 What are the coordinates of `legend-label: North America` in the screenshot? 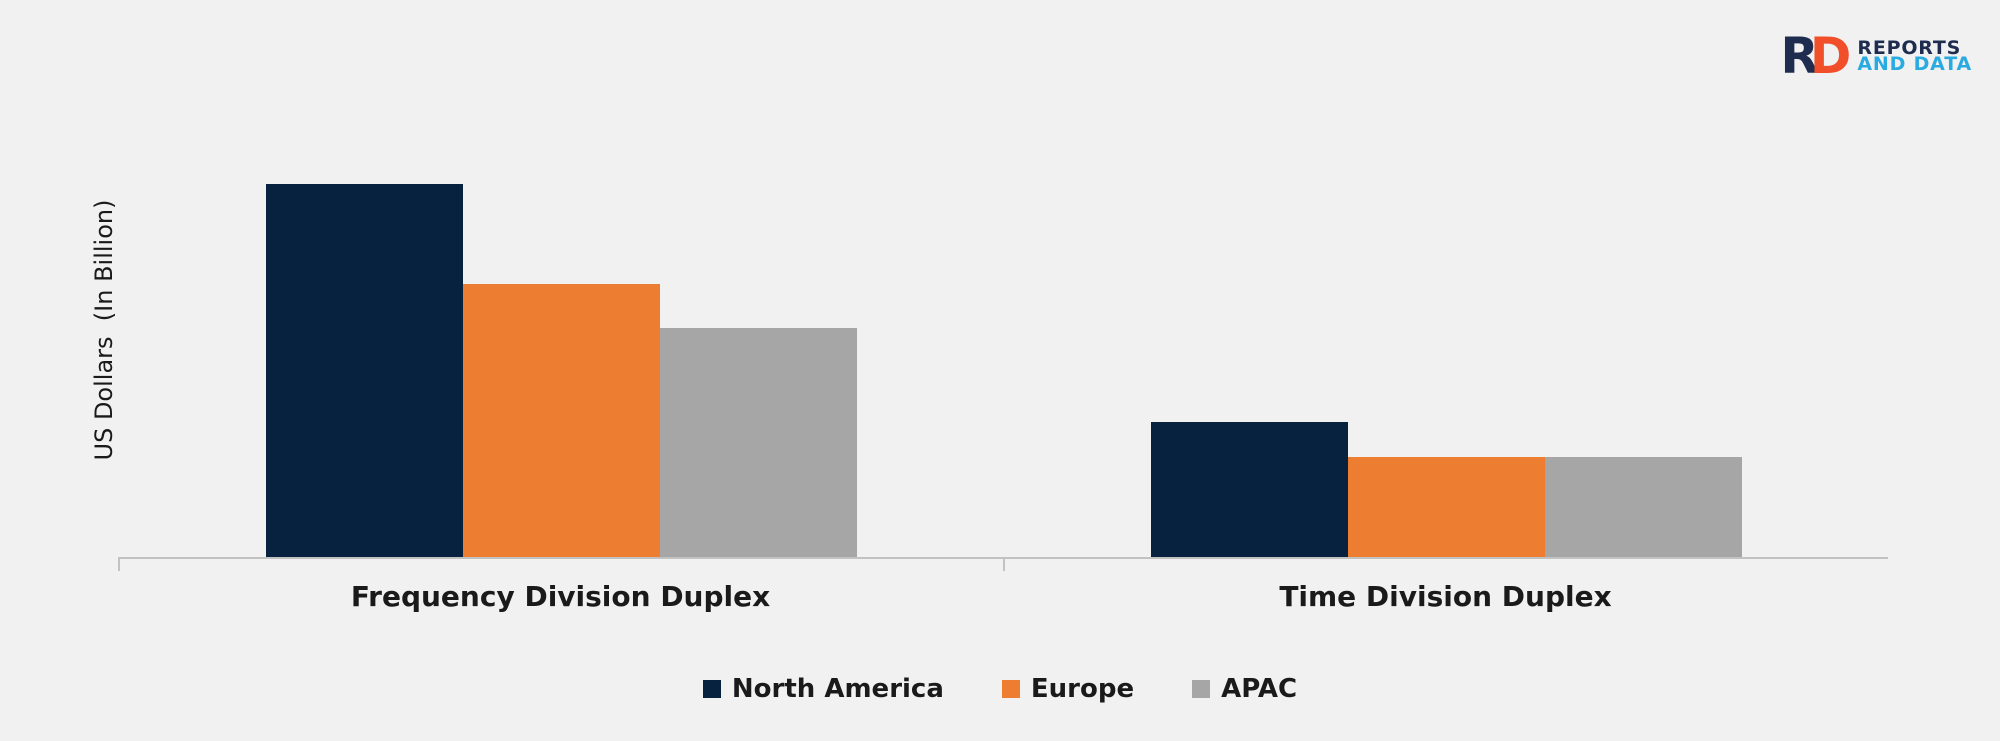 It's located at (837, 689).